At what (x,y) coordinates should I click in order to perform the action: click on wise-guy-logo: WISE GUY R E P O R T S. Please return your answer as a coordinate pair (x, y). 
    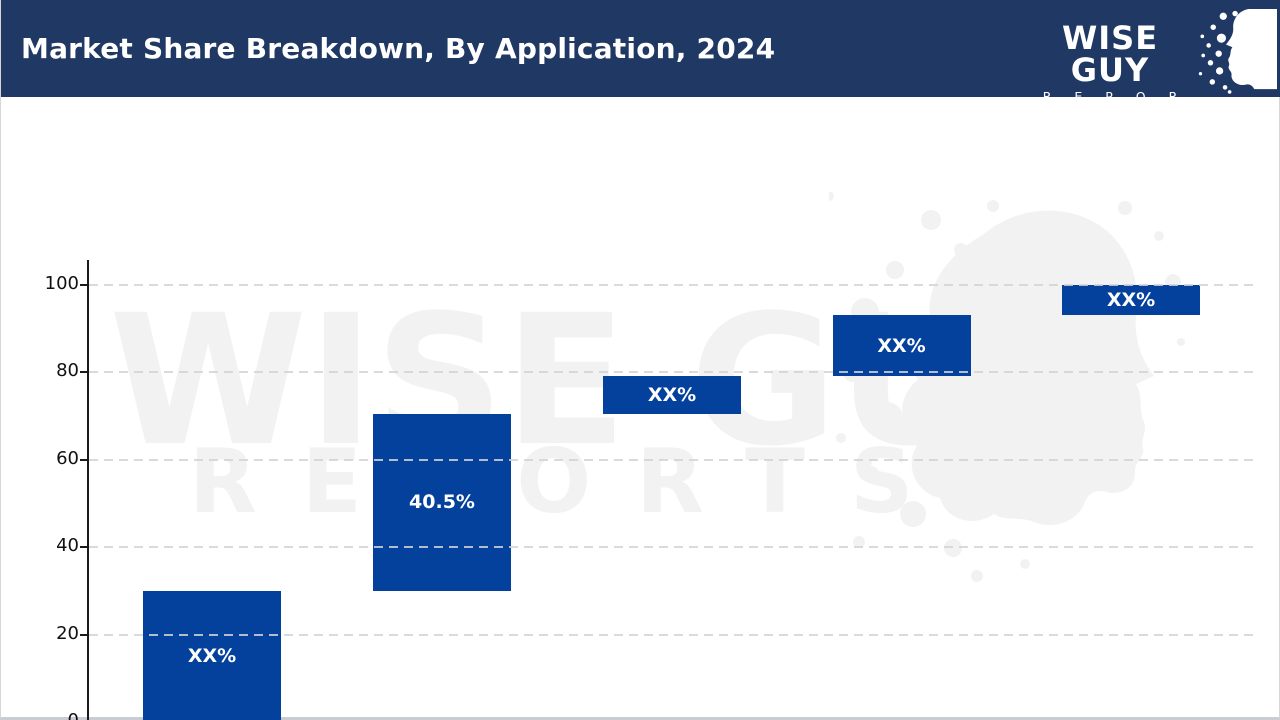
    Looking at the image, I should click on (1149, 59).